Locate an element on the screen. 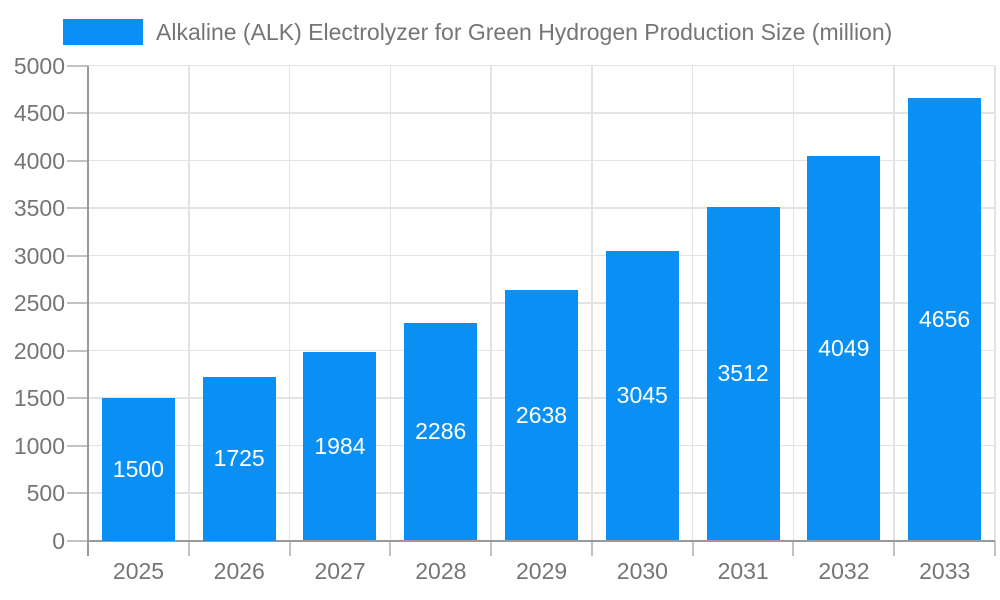 The width and height of the screenshot is (1000, 600). legend-swatch is located at coordinates (103, 32).